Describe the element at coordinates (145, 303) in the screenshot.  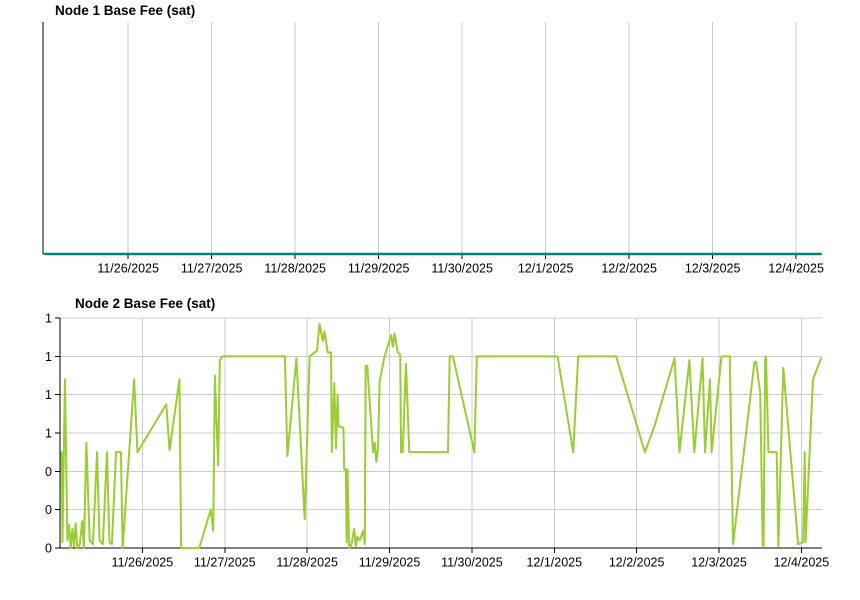
I see `node2-chart-title: Node 2 Base Fee (sat)` at that location.